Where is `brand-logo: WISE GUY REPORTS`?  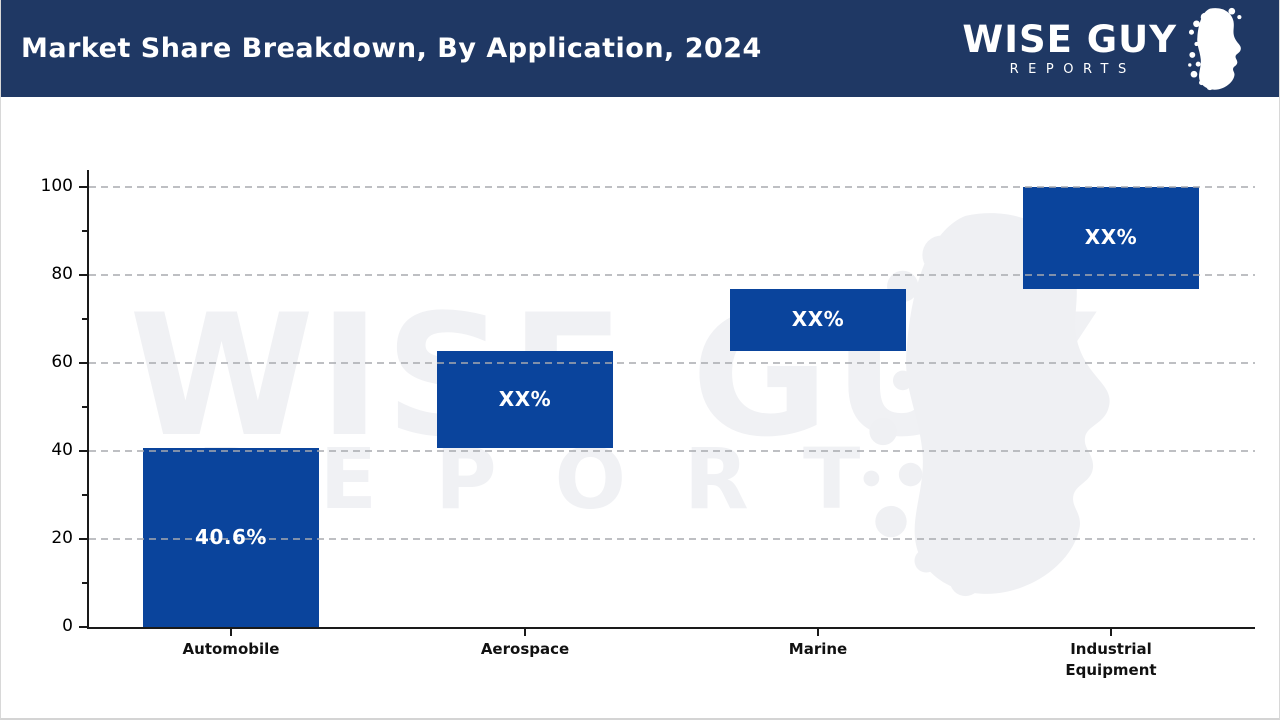 brand-logo: WISE GUY REPORTS is located at coordinates (1106, 49).